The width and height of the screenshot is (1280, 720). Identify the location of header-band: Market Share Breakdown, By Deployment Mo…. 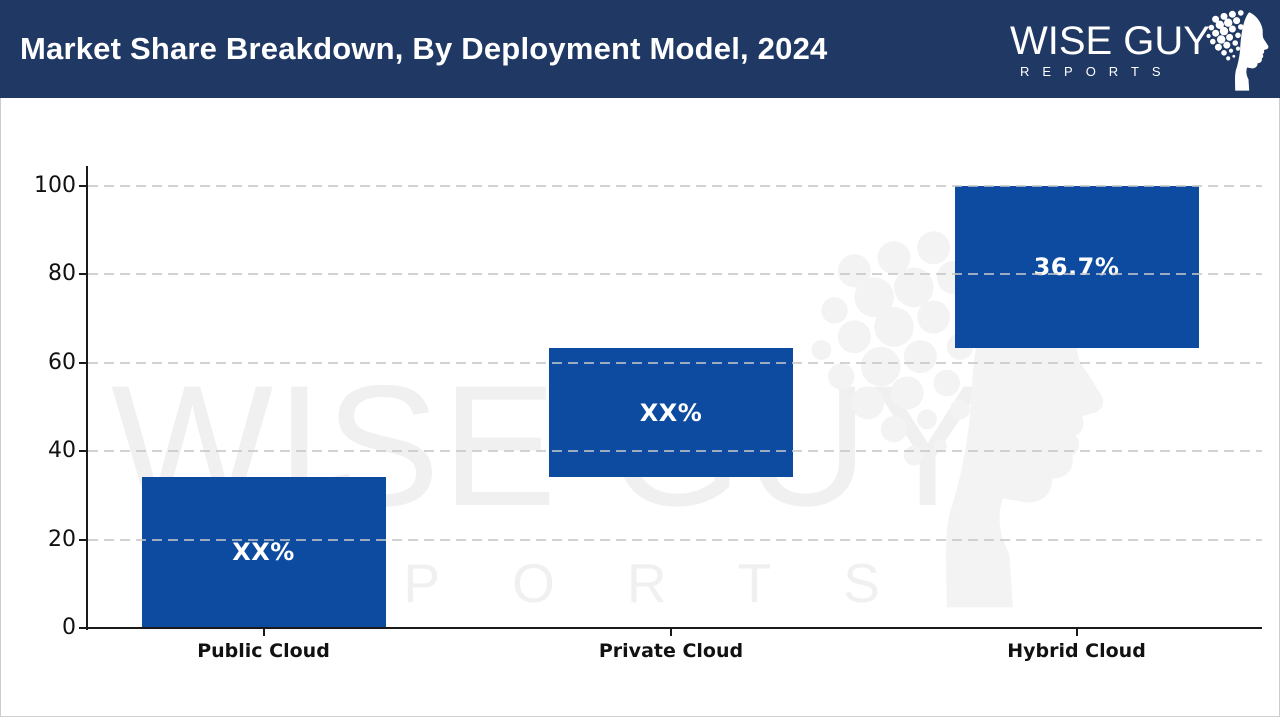
(640, 49).